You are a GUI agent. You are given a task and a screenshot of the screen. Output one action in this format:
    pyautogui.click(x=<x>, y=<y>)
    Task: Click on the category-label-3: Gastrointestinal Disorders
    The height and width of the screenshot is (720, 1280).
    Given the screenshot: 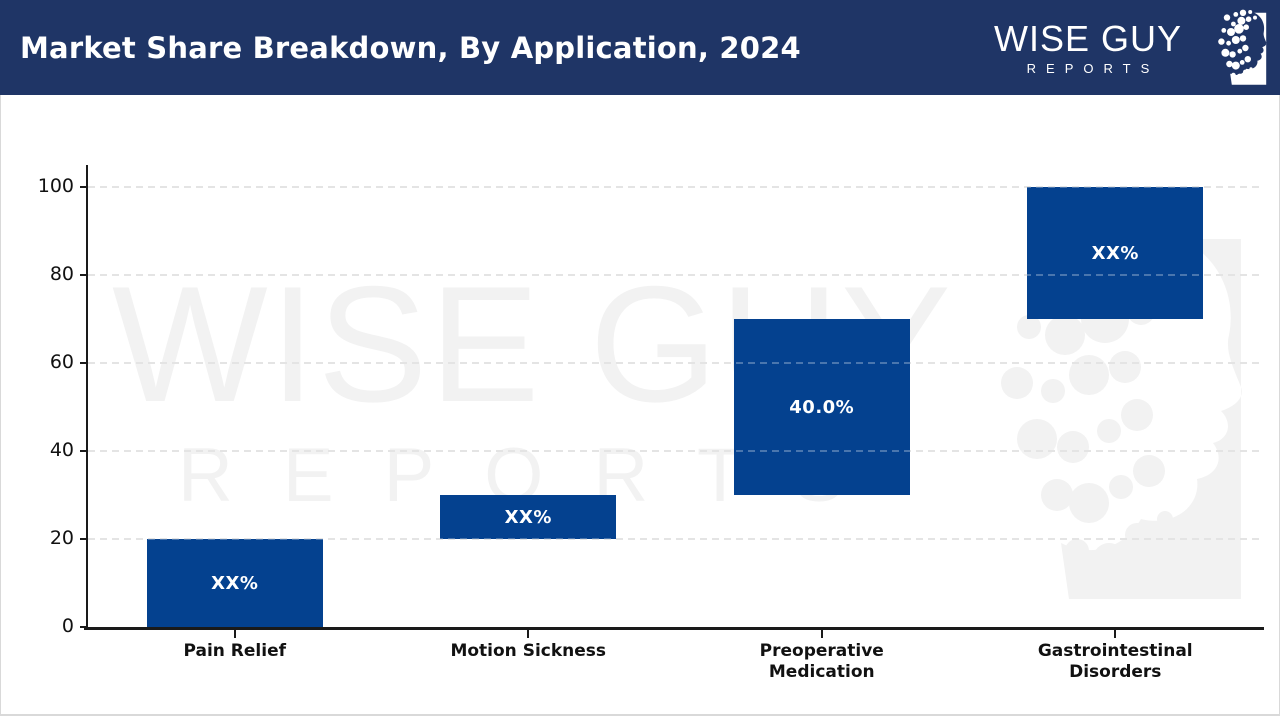 What is the action you would take?
    pyautogui.click(x=1115, y=662)
    